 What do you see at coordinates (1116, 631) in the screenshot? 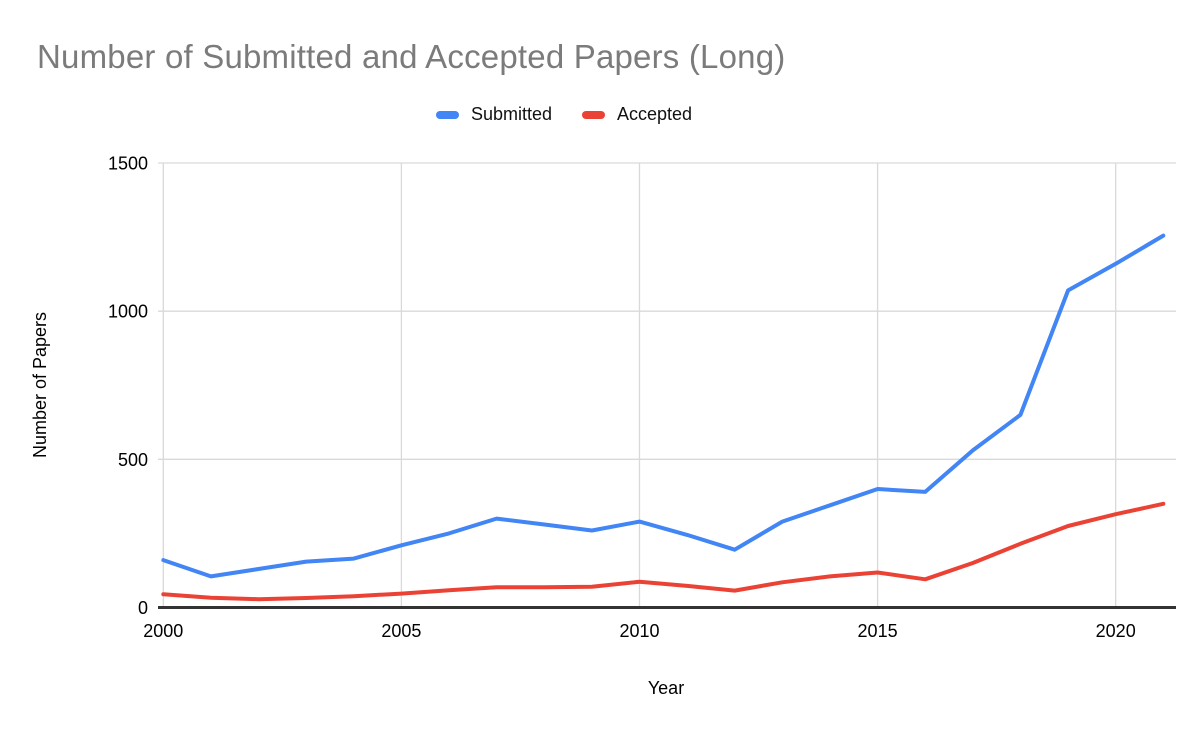
I see `x-tick-label-2020: 2020` at bounding box center [1116, 631].